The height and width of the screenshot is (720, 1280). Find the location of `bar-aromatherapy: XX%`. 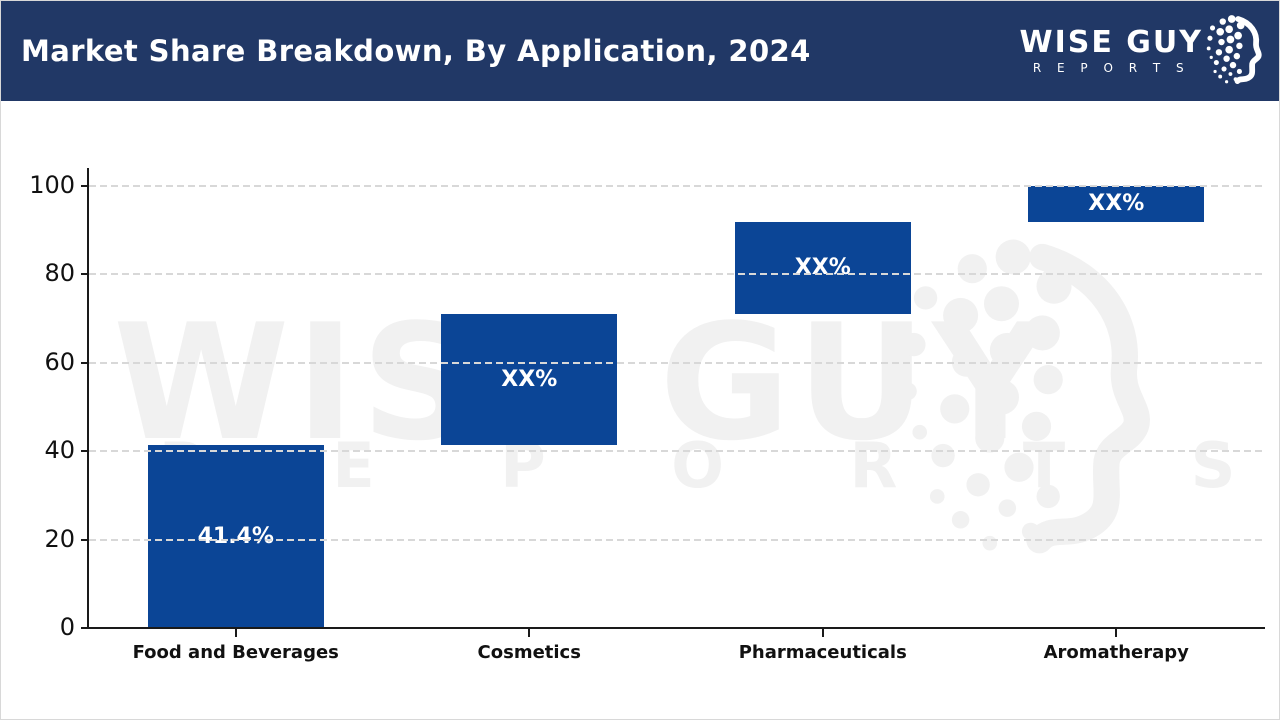

bar-aromatherapy: XX% is located at coordinates (1116, 204).